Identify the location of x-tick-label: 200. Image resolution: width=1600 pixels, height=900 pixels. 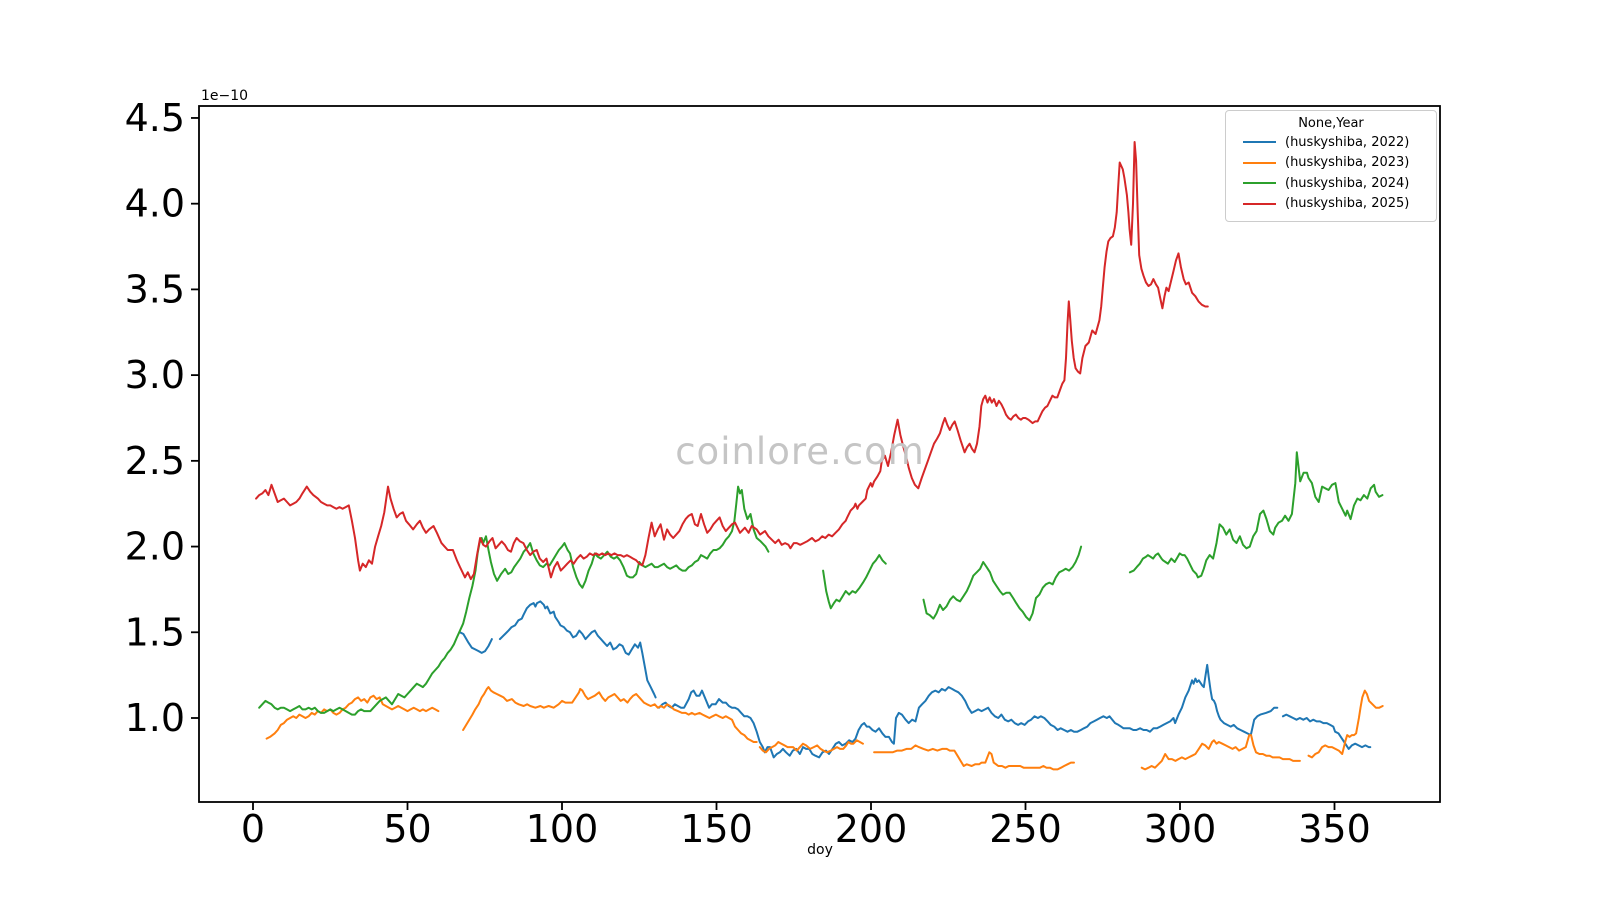
(871, 829).